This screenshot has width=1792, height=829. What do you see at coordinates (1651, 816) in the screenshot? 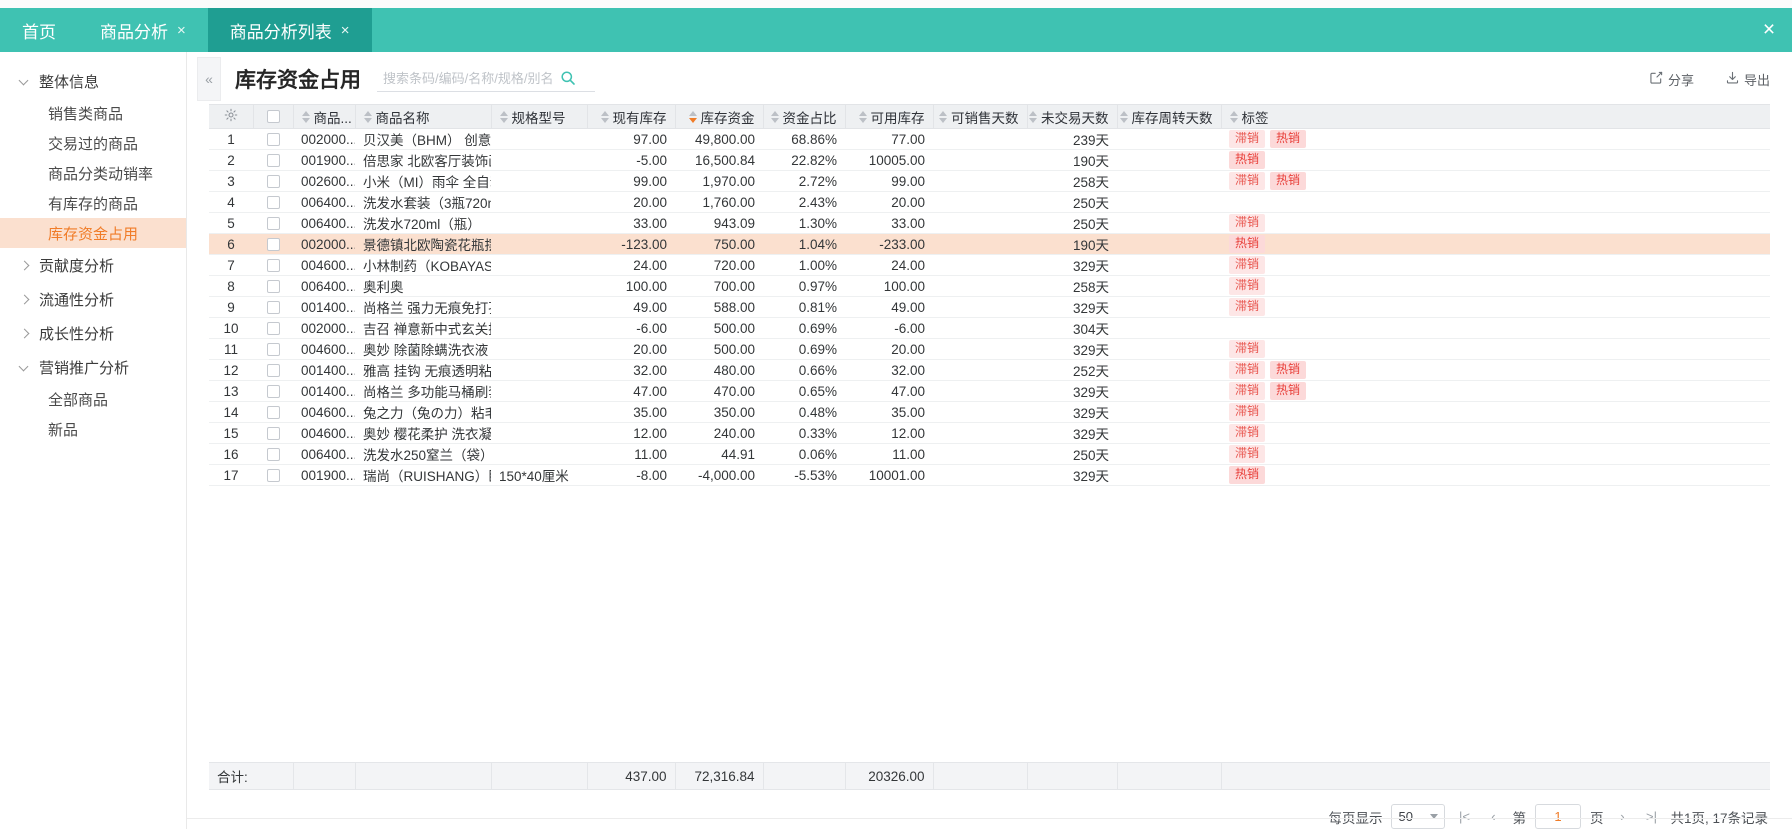
I see `last-page-button: >|` at bounding box center [1651, 816].